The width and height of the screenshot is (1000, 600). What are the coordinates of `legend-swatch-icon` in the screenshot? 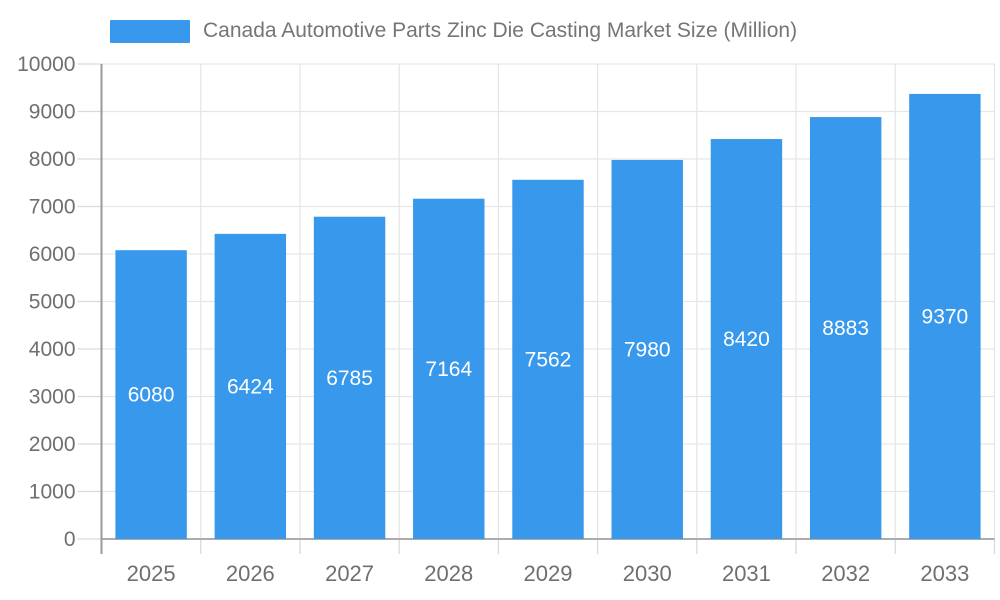 It's located at (150, 31).